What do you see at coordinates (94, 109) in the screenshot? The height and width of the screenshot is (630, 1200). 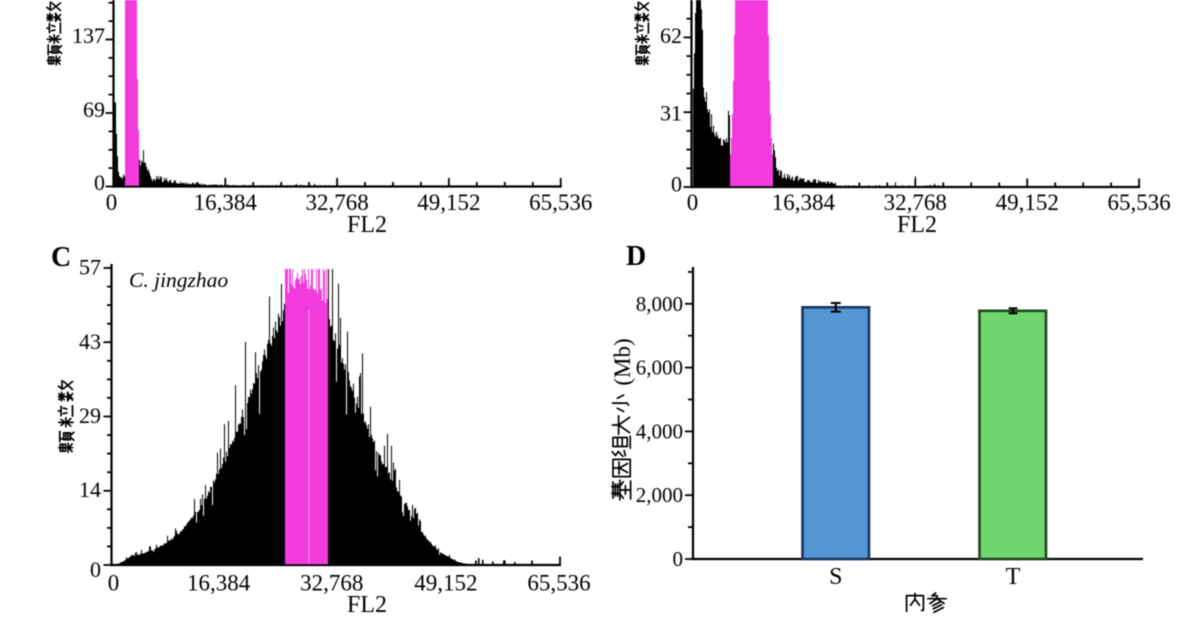 I see `svg-text: 69` at bounding box center [94, 109].